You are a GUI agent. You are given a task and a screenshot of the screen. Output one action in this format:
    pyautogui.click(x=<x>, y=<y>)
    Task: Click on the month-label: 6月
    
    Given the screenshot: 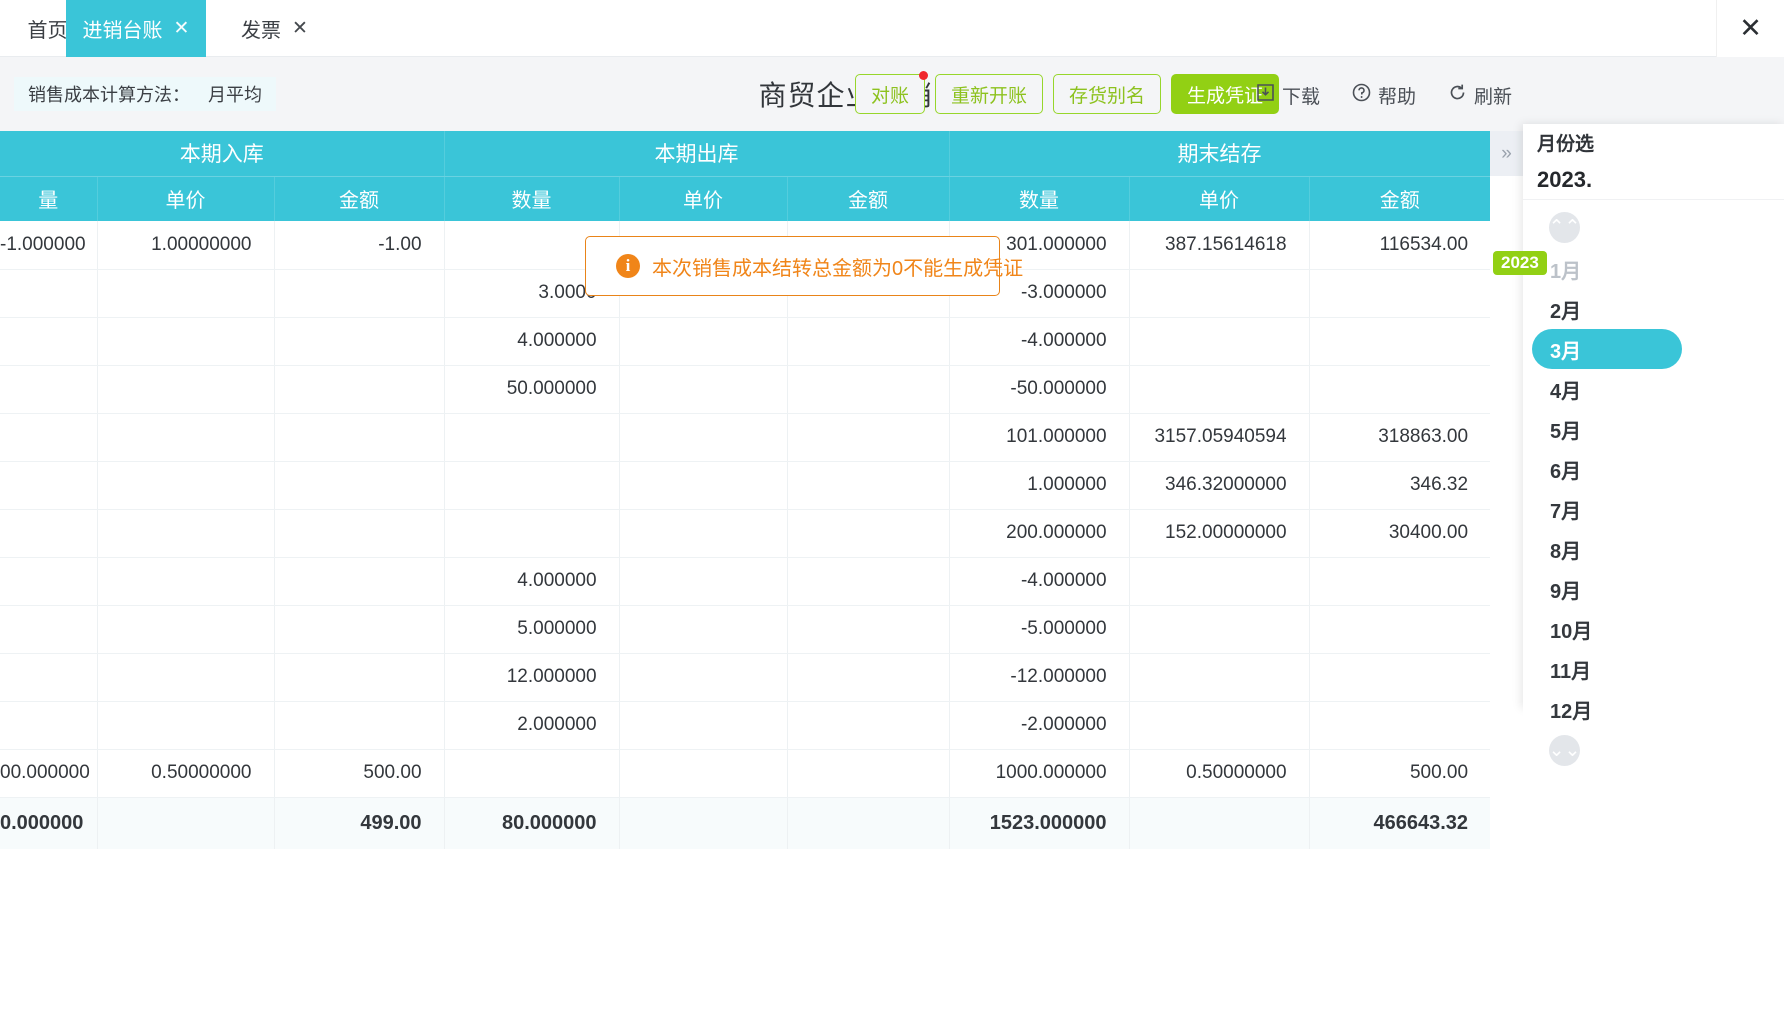 What is the action you would take?
    pyautogui.click(x=1566, y=471)
    